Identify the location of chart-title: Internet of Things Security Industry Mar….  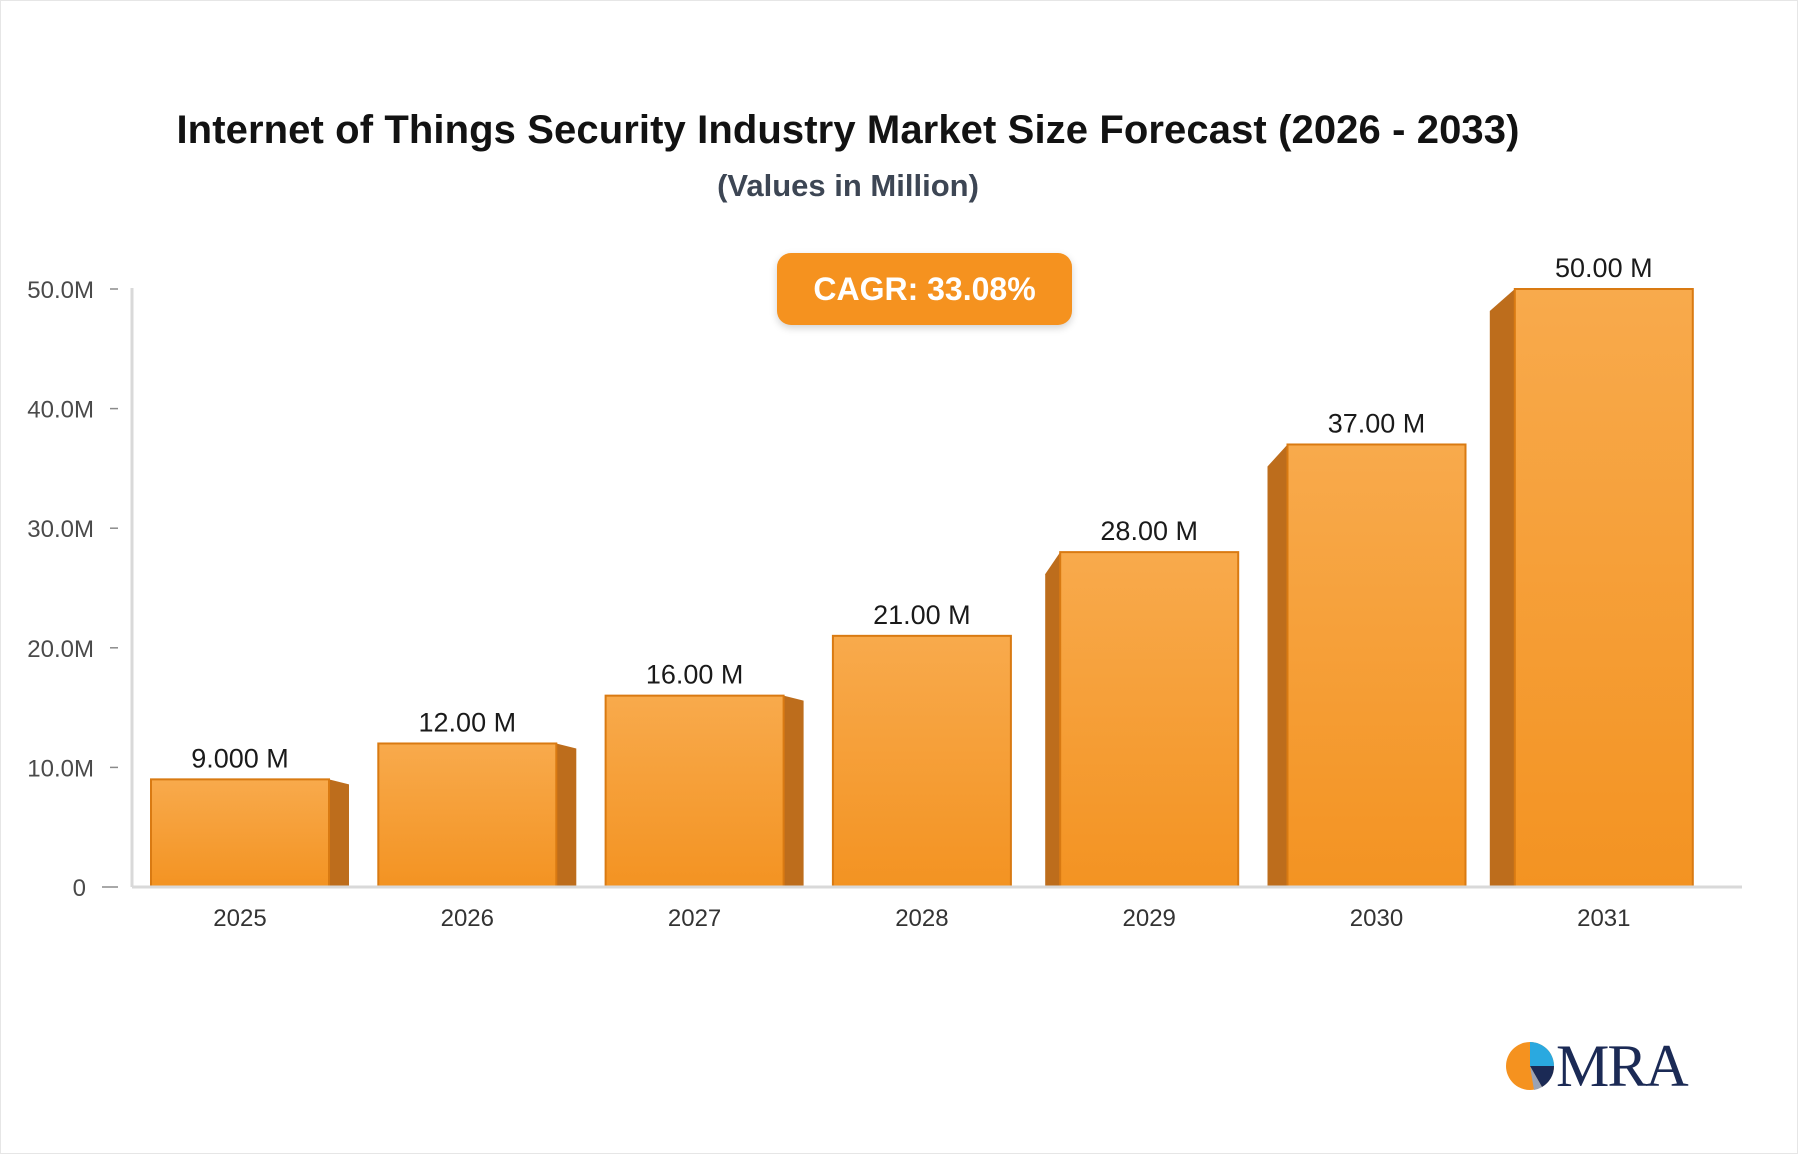
(848, 130).